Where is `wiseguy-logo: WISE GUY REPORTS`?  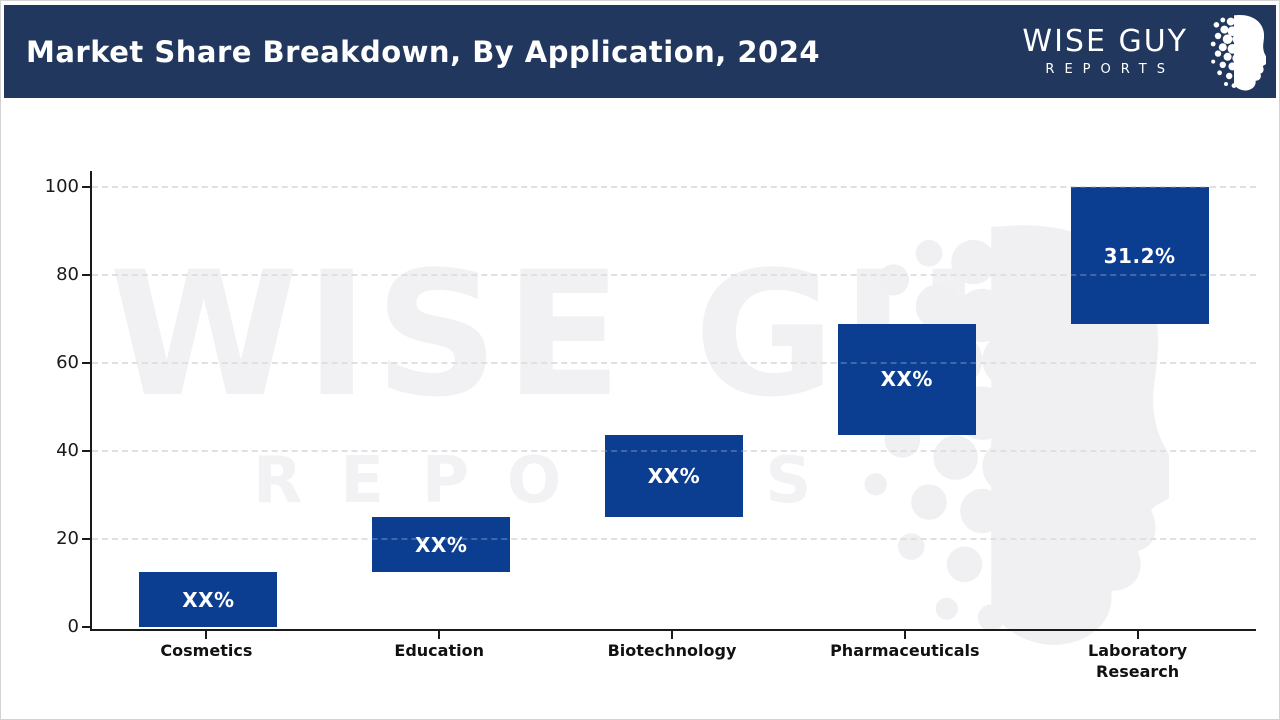 wiseguy-logo: WISE GUY REPORTS is located at coordinates (1144, 52).